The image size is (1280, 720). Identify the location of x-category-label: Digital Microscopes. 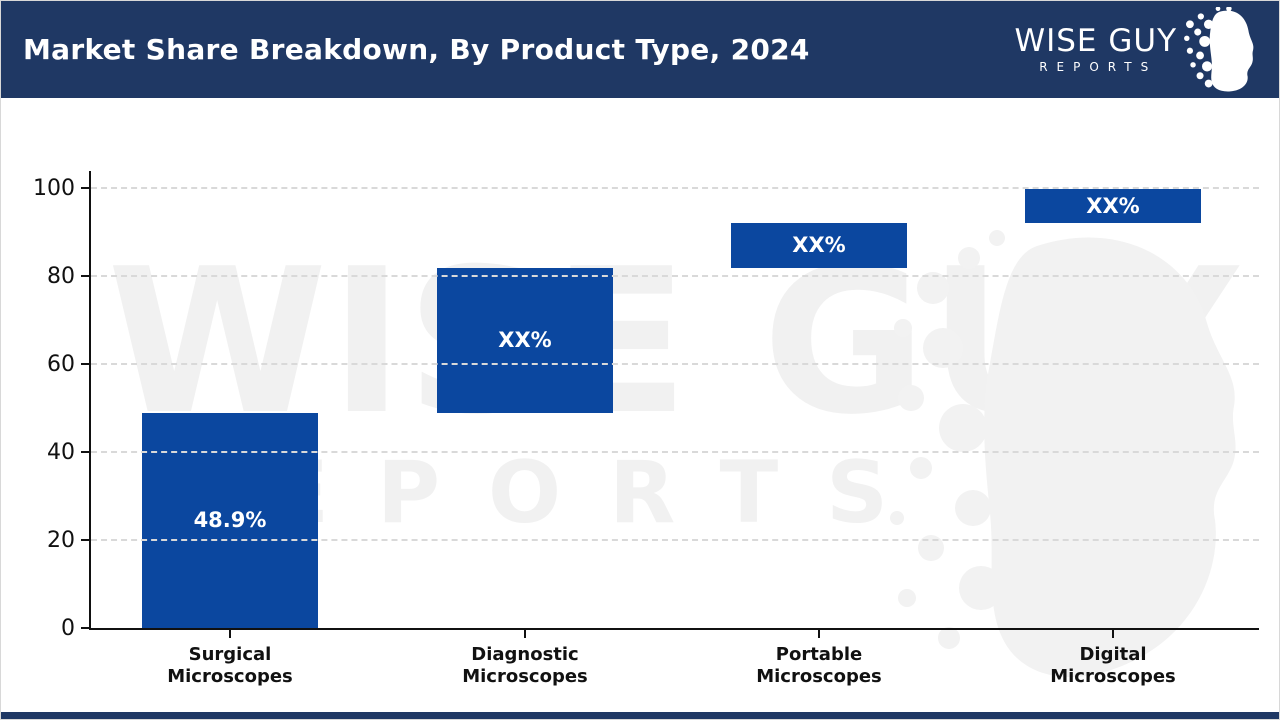
(1113, 665).